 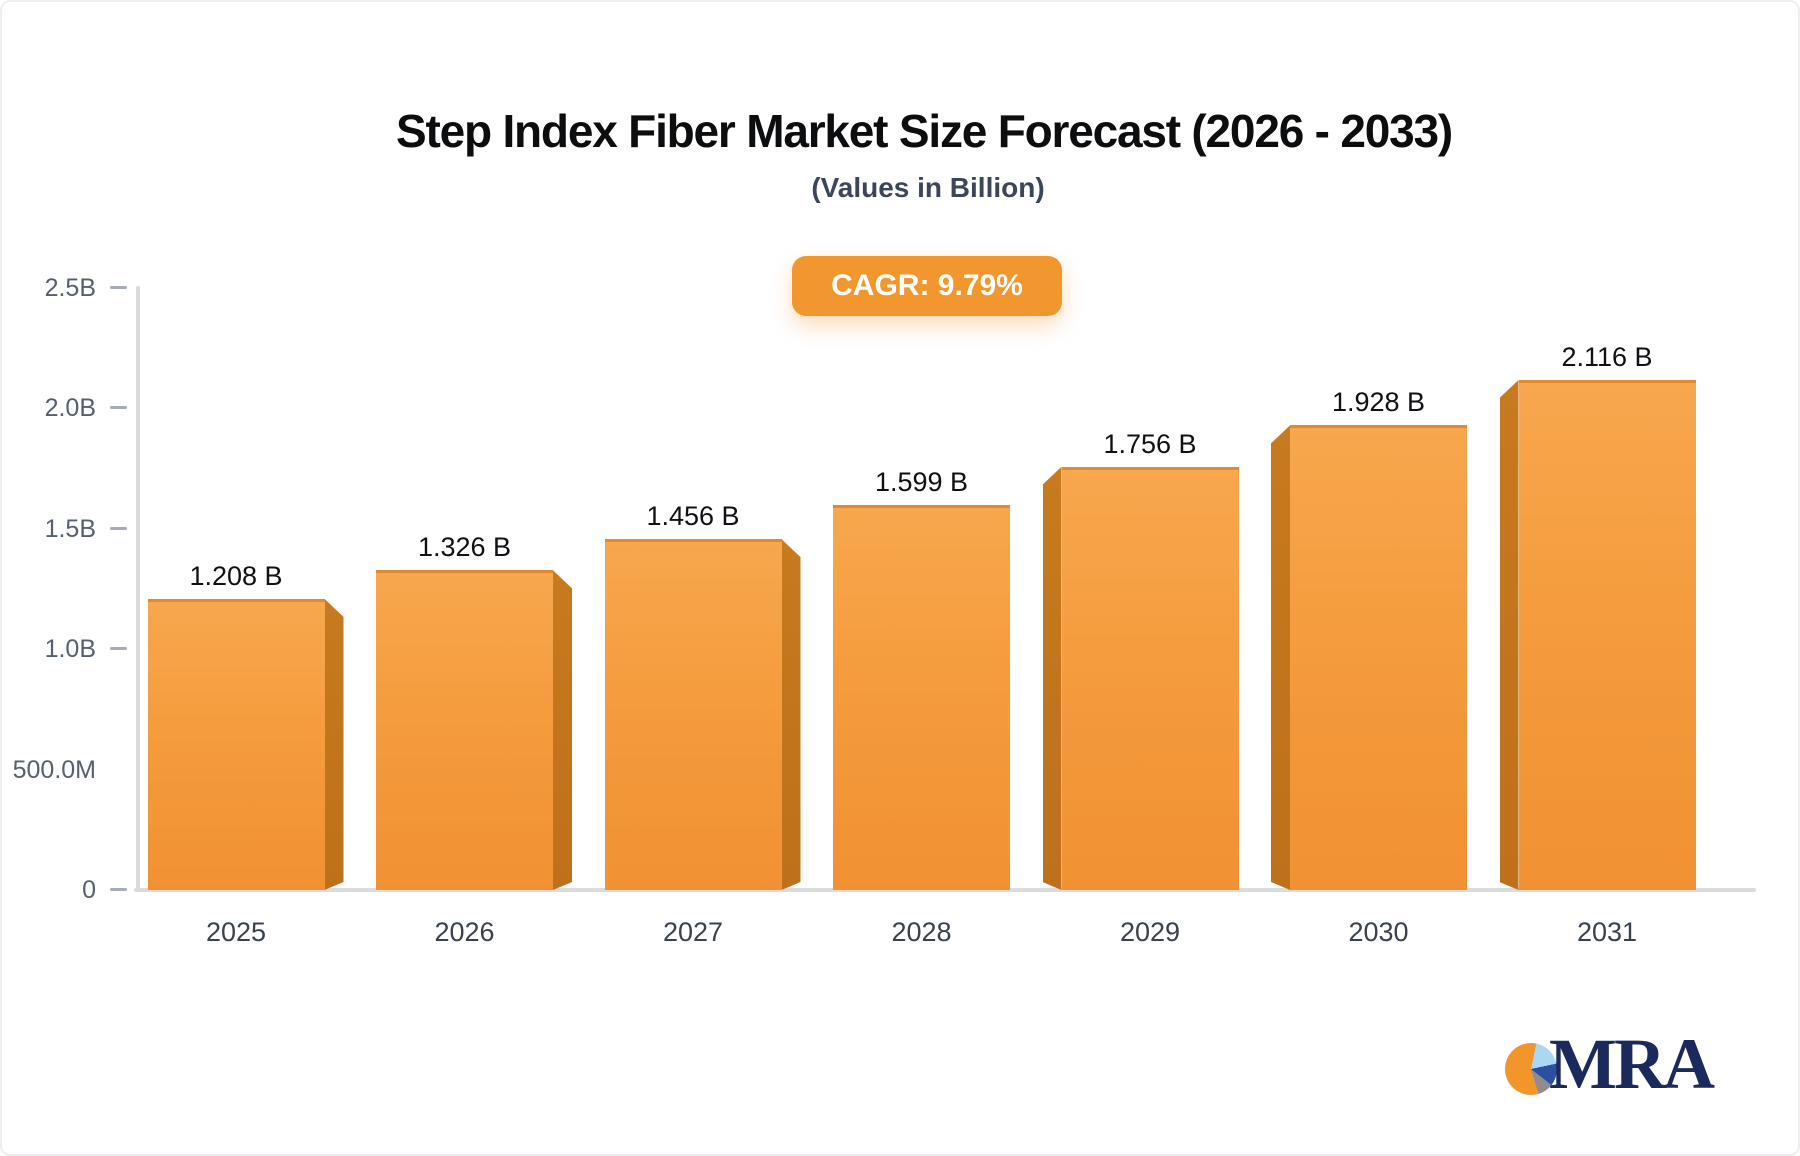 What do you see at coordinates (921, 932) in the screenshot?
I see `x-axis-label-2028: 2028` at bounding box center [921, 932].